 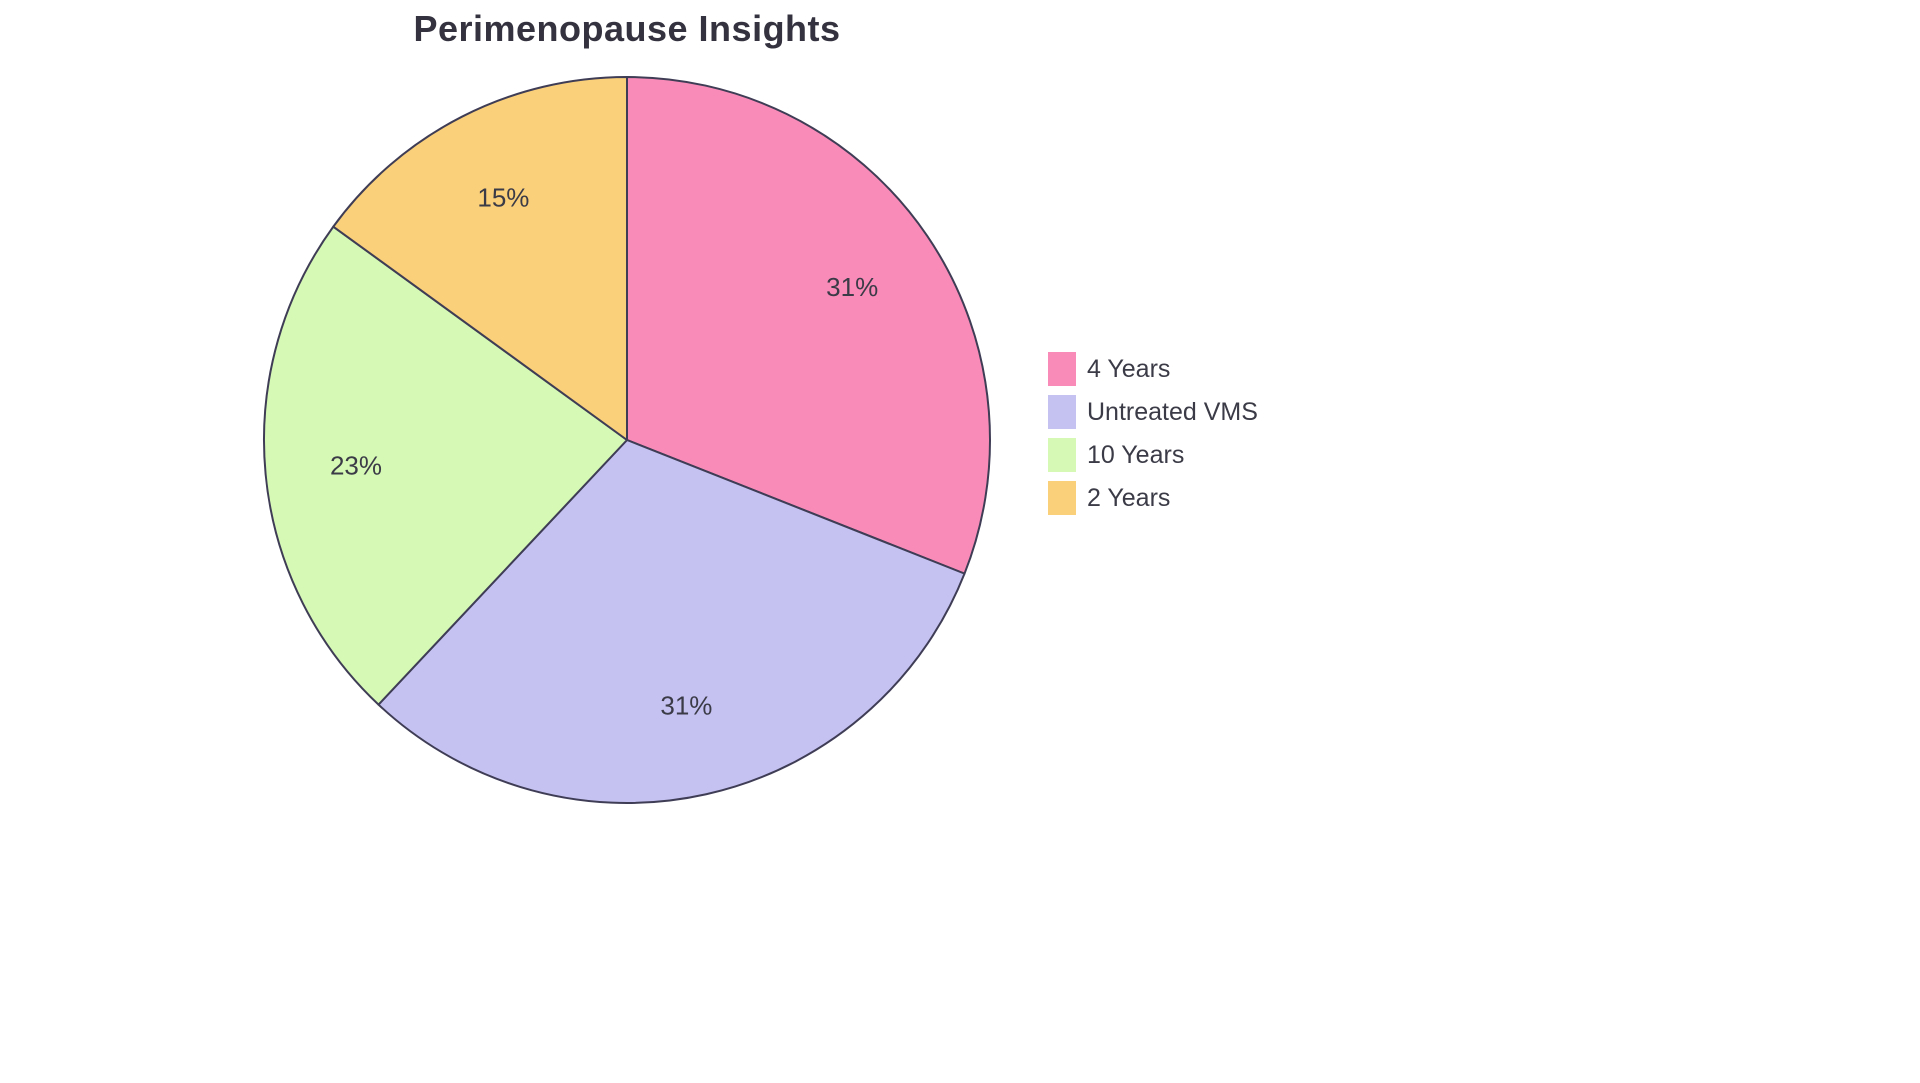 I want to click on pie-slice-10-years, so click(x=445, y=465).